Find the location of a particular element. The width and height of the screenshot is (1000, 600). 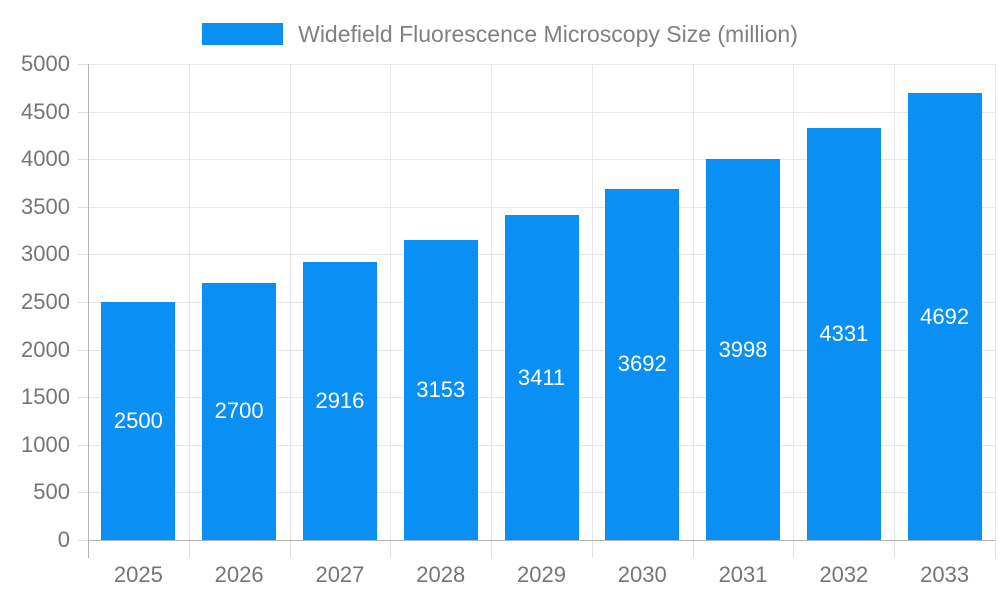

bar-value-label: 2500 is located at coordinates (138, 420).